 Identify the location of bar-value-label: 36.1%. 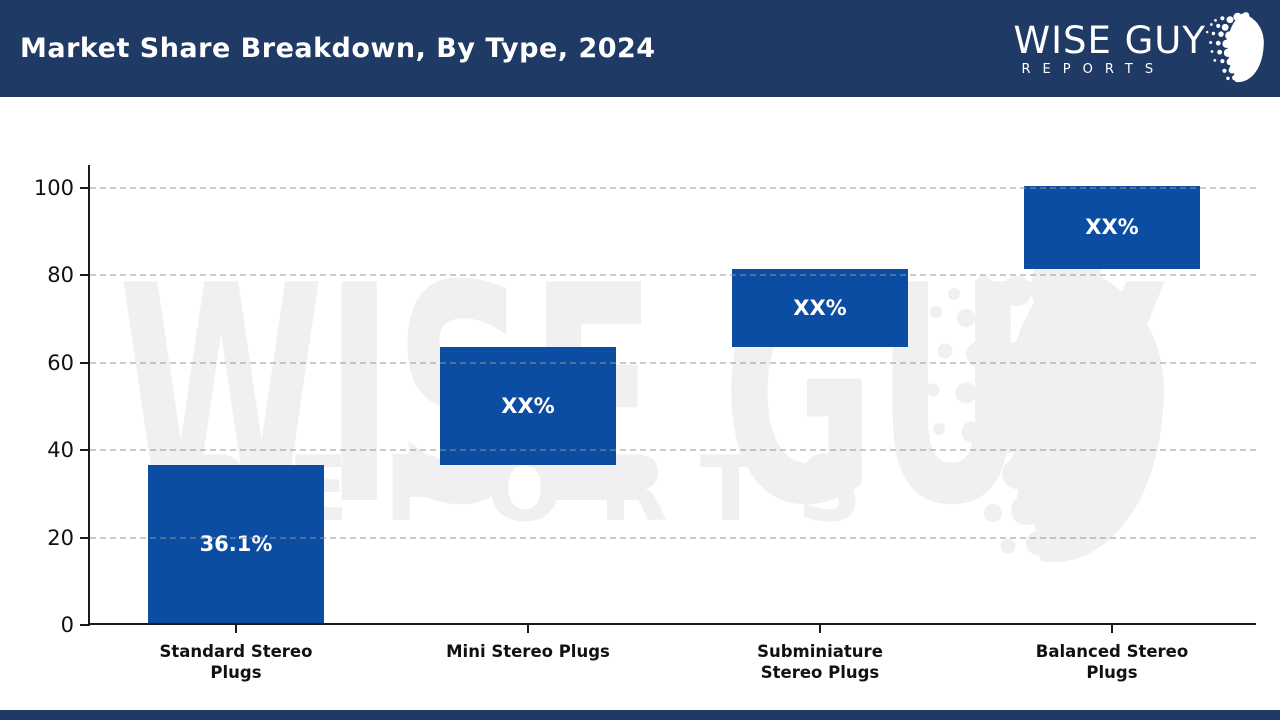
(236, 544).